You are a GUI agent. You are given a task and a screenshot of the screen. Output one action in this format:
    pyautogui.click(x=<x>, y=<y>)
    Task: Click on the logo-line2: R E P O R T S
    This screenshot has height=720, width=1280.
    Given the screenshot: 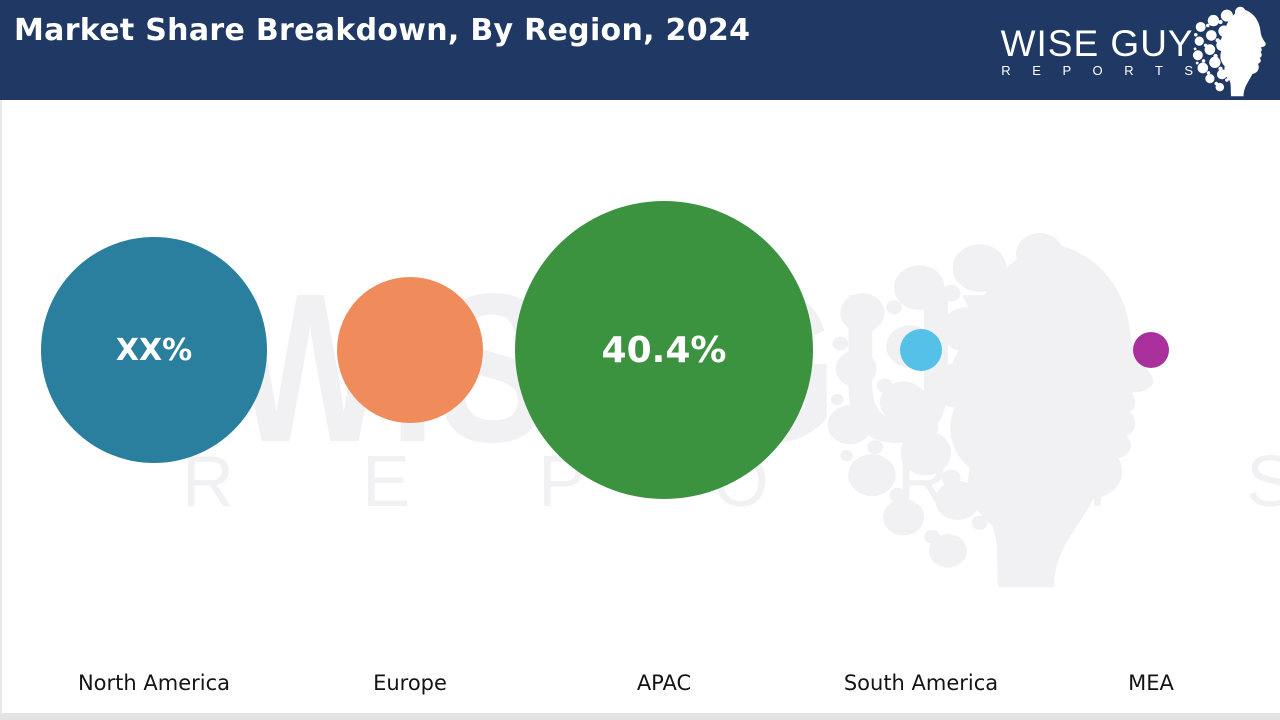 What is the action you would take?
    pyautogui.click(x=1101, y=70)
    